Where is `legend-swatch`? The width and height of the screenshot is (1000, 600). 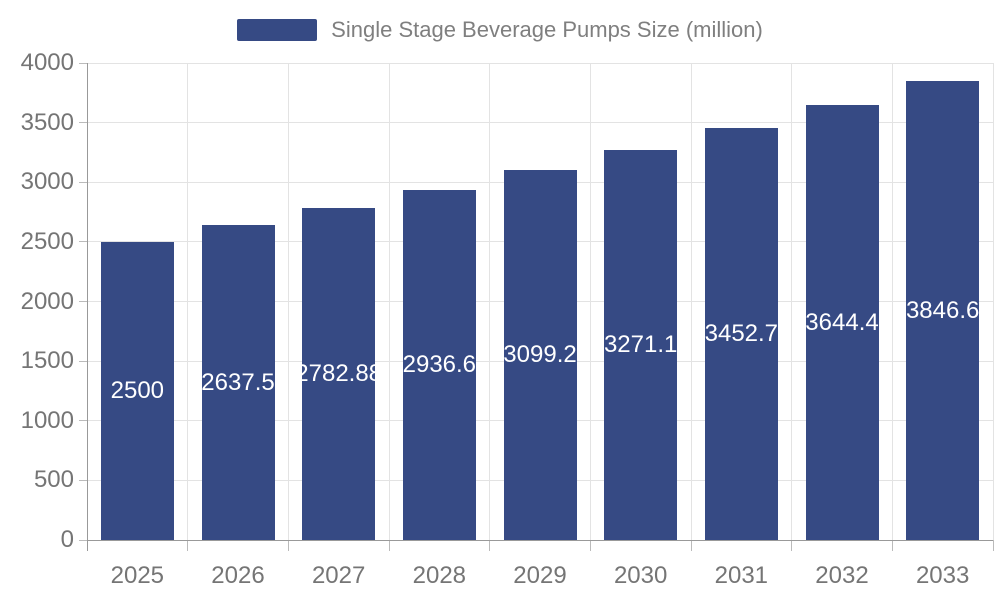 legend-swatch is located at coordinates (277, 30).